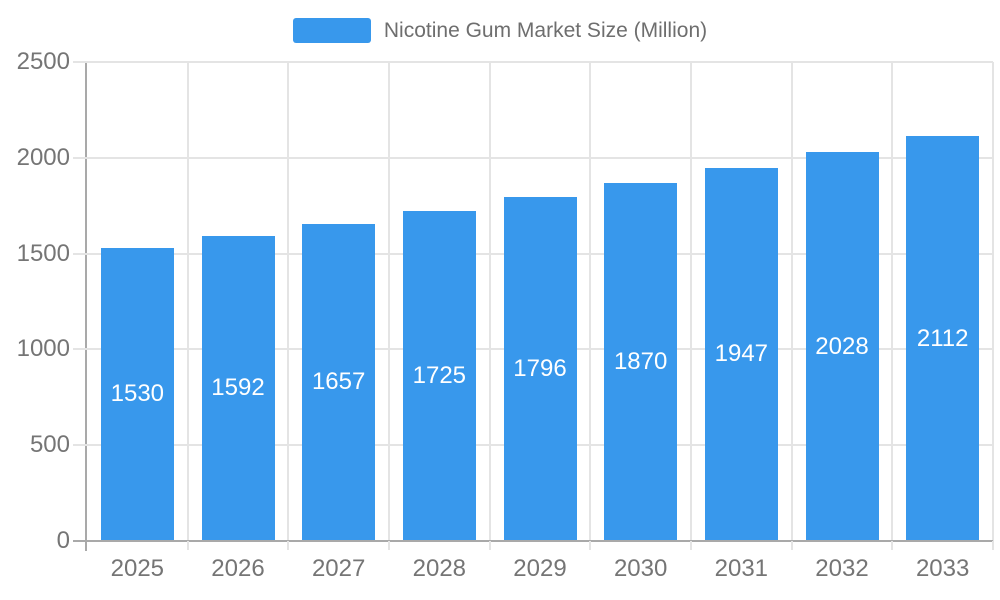  Describe the element at coordinates (331, 30) in the screenshot. I see `legend-swatch` at that location.